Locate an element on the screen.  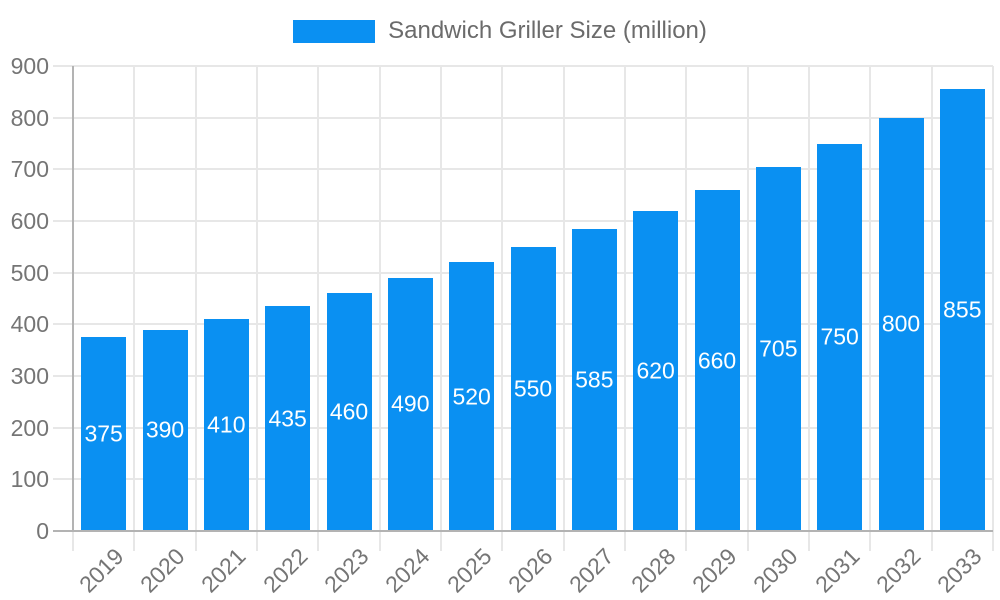
x-axis-label: 2026 is located at coordinates (530, 570).